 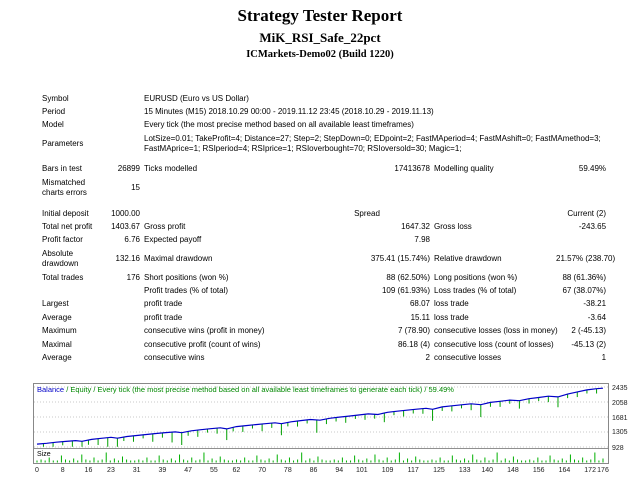 I want to click on stat-label: consecutive wins, so click(x=174, y=357).